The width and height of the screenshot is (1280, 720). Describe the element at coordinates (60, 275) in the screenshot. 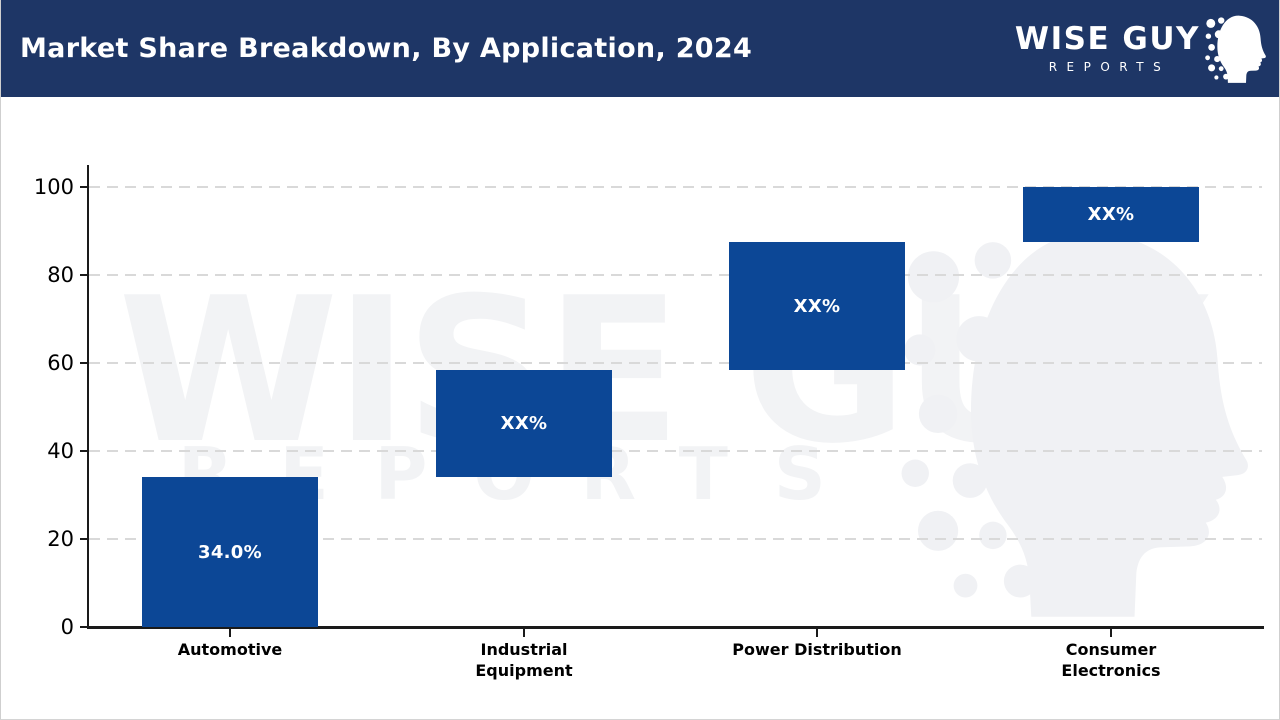

I see `y-tick-label-80: 80` at that location.